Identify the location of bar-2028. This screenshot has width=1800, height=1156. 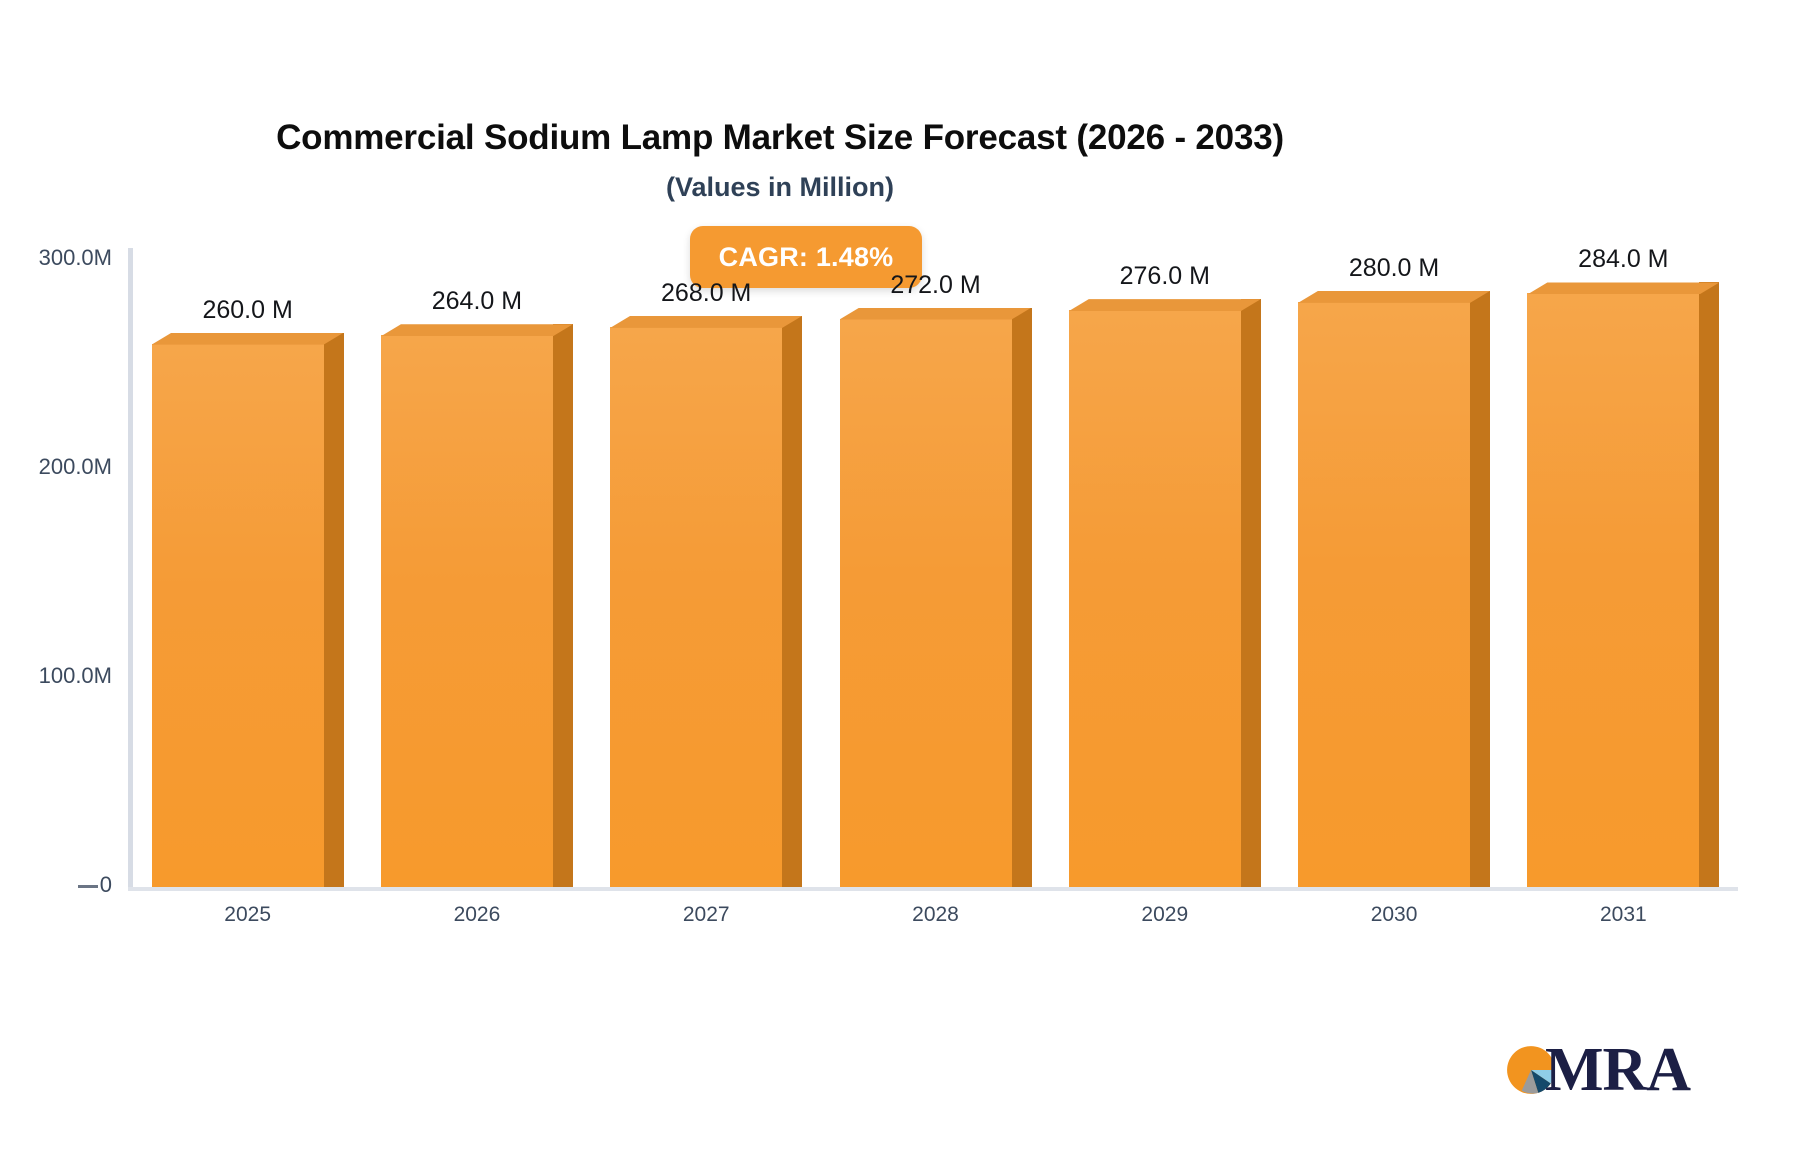
(935, 593).